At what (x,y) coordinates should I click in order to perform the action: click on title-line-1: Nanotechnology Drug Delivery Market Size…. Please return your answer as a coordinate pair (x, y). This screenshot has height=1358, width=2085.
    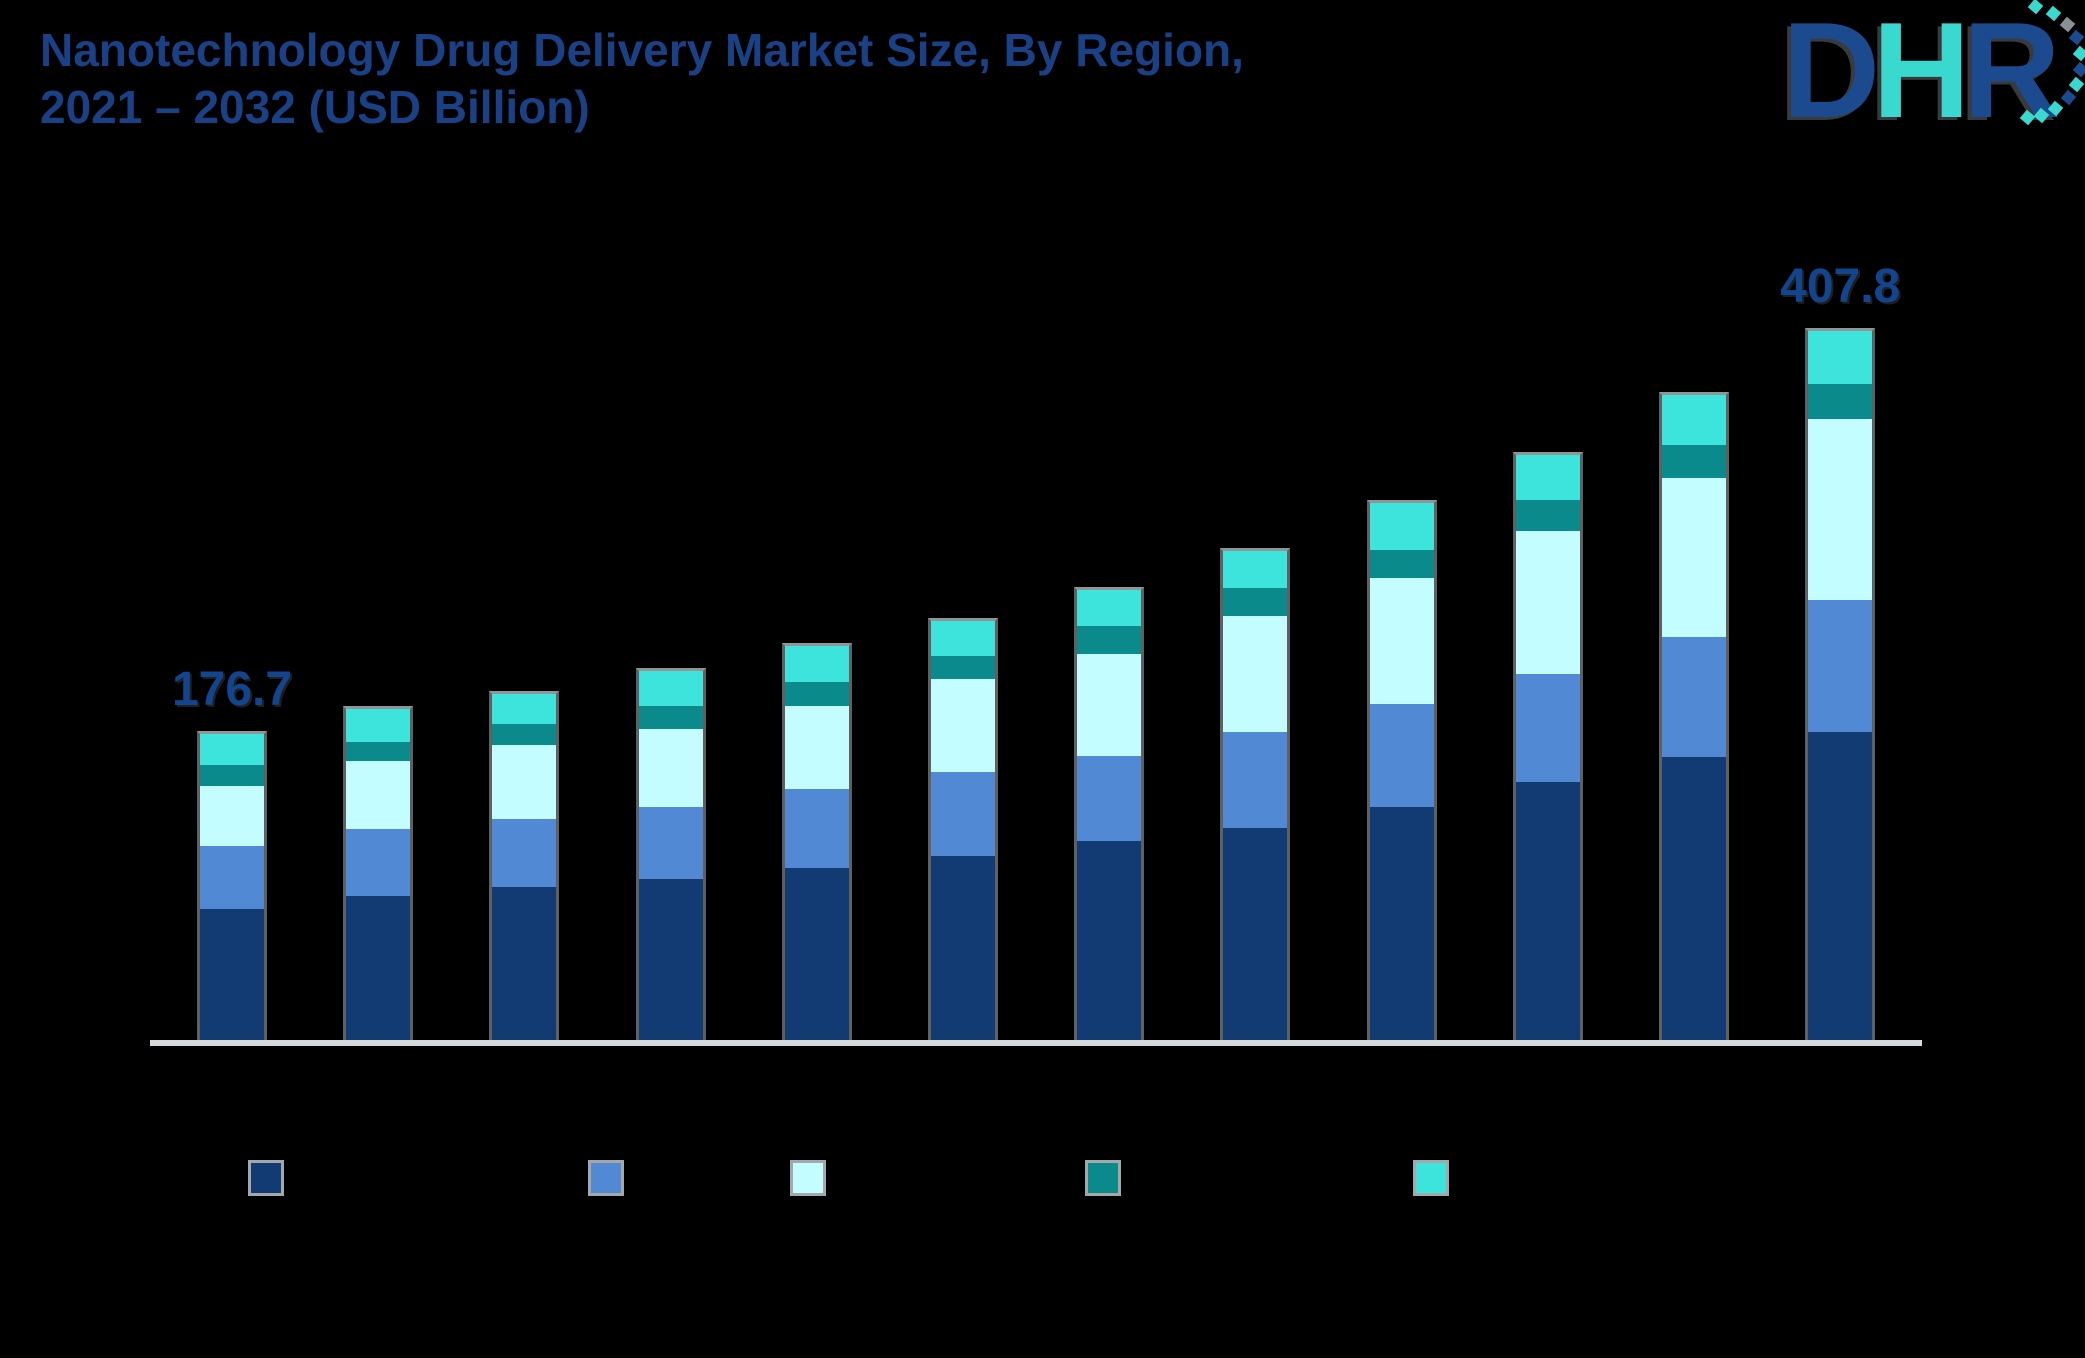
    Looking at the image, I should click on (642, 50).